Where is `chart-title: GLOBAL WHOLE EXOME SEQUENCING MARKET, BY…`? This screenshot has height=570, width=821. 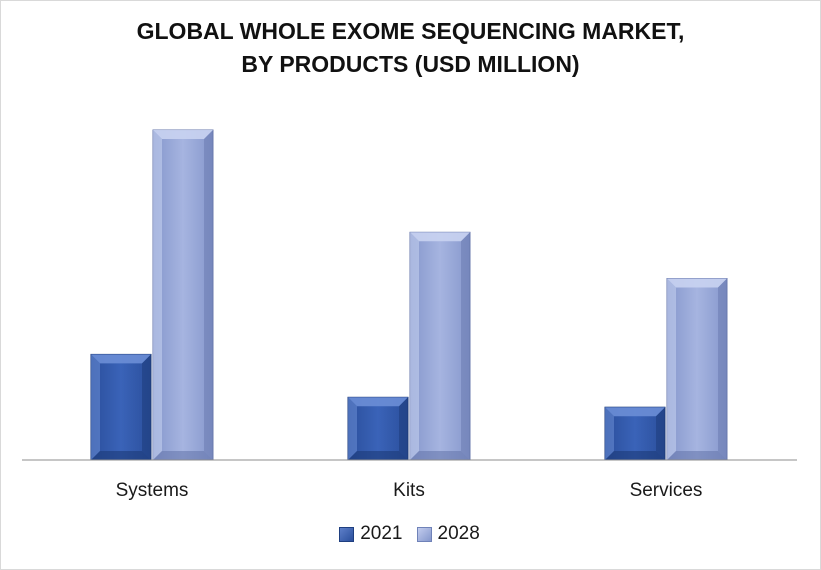
chart-title: GLOBAL WHOLE EXOME SEQUENCING MARKET, BY… is located at coordinates (410, 48).